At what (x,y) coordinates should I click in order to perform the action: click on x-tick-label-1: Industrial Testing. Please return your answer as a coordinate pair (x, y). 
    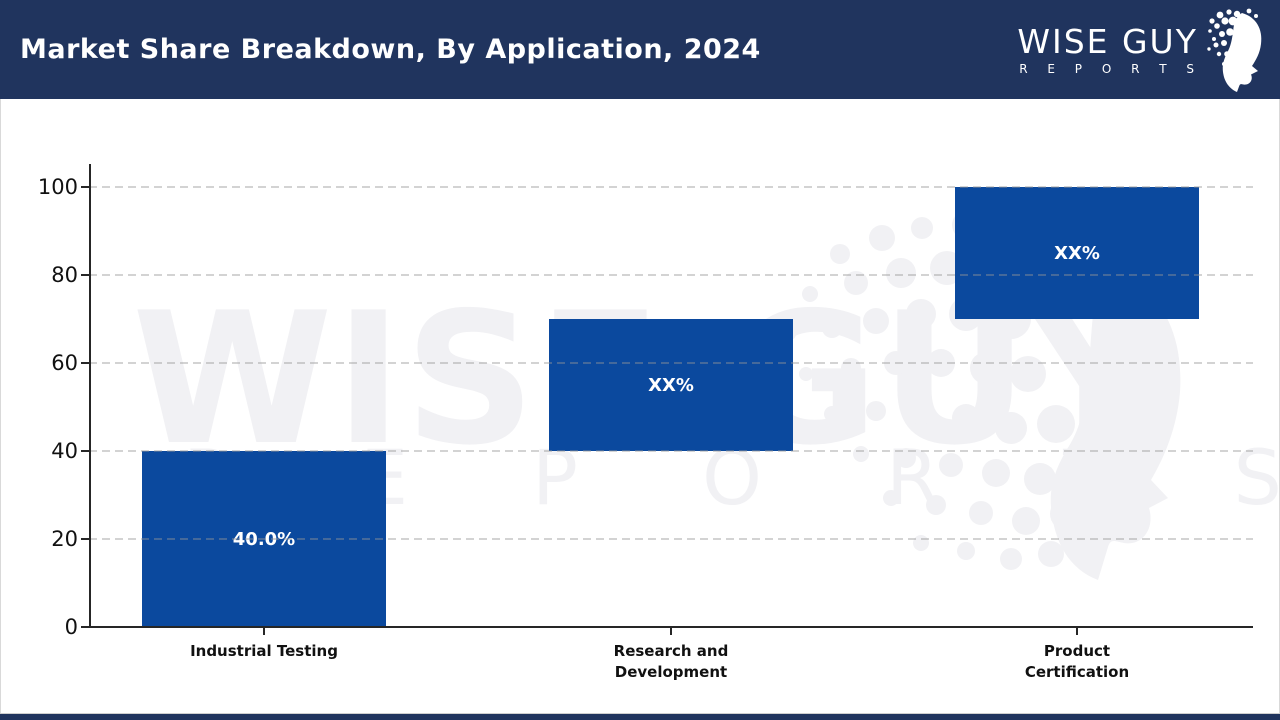
    Looking at the image, I should click on (264, 651).